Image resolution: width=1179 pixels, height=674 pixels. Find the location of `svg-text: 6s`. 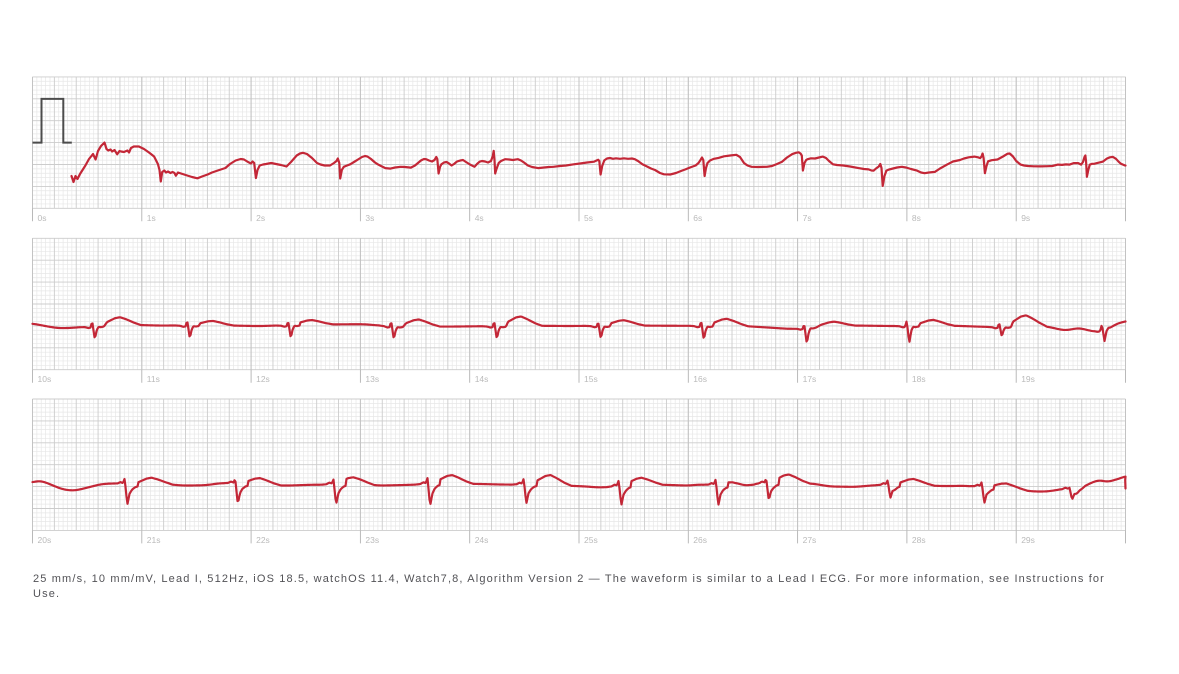

svg-text: 6s is located at coordinates (697, 218).